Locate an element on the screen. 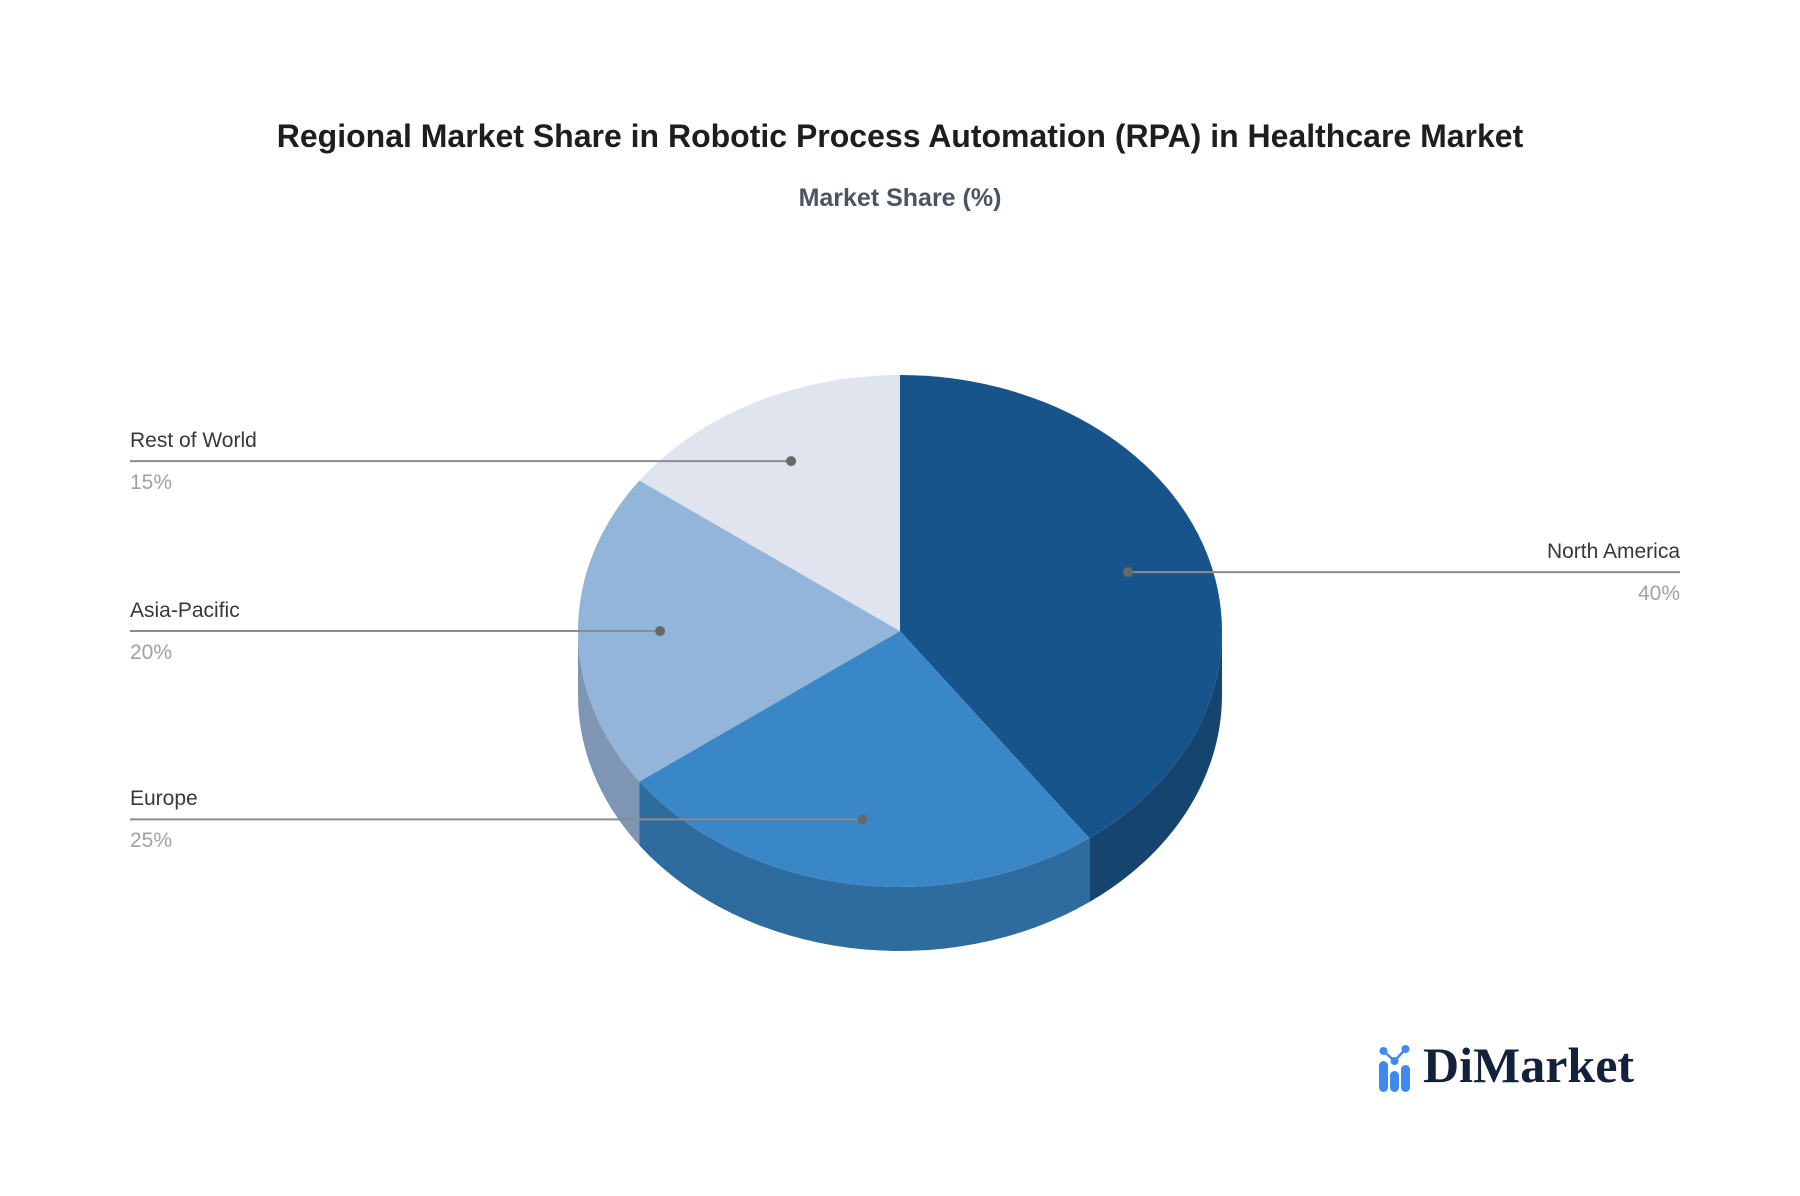 The height and width of the screenshot is (1196, 1800). pie-side-walls is located at coordinates (900, 791).